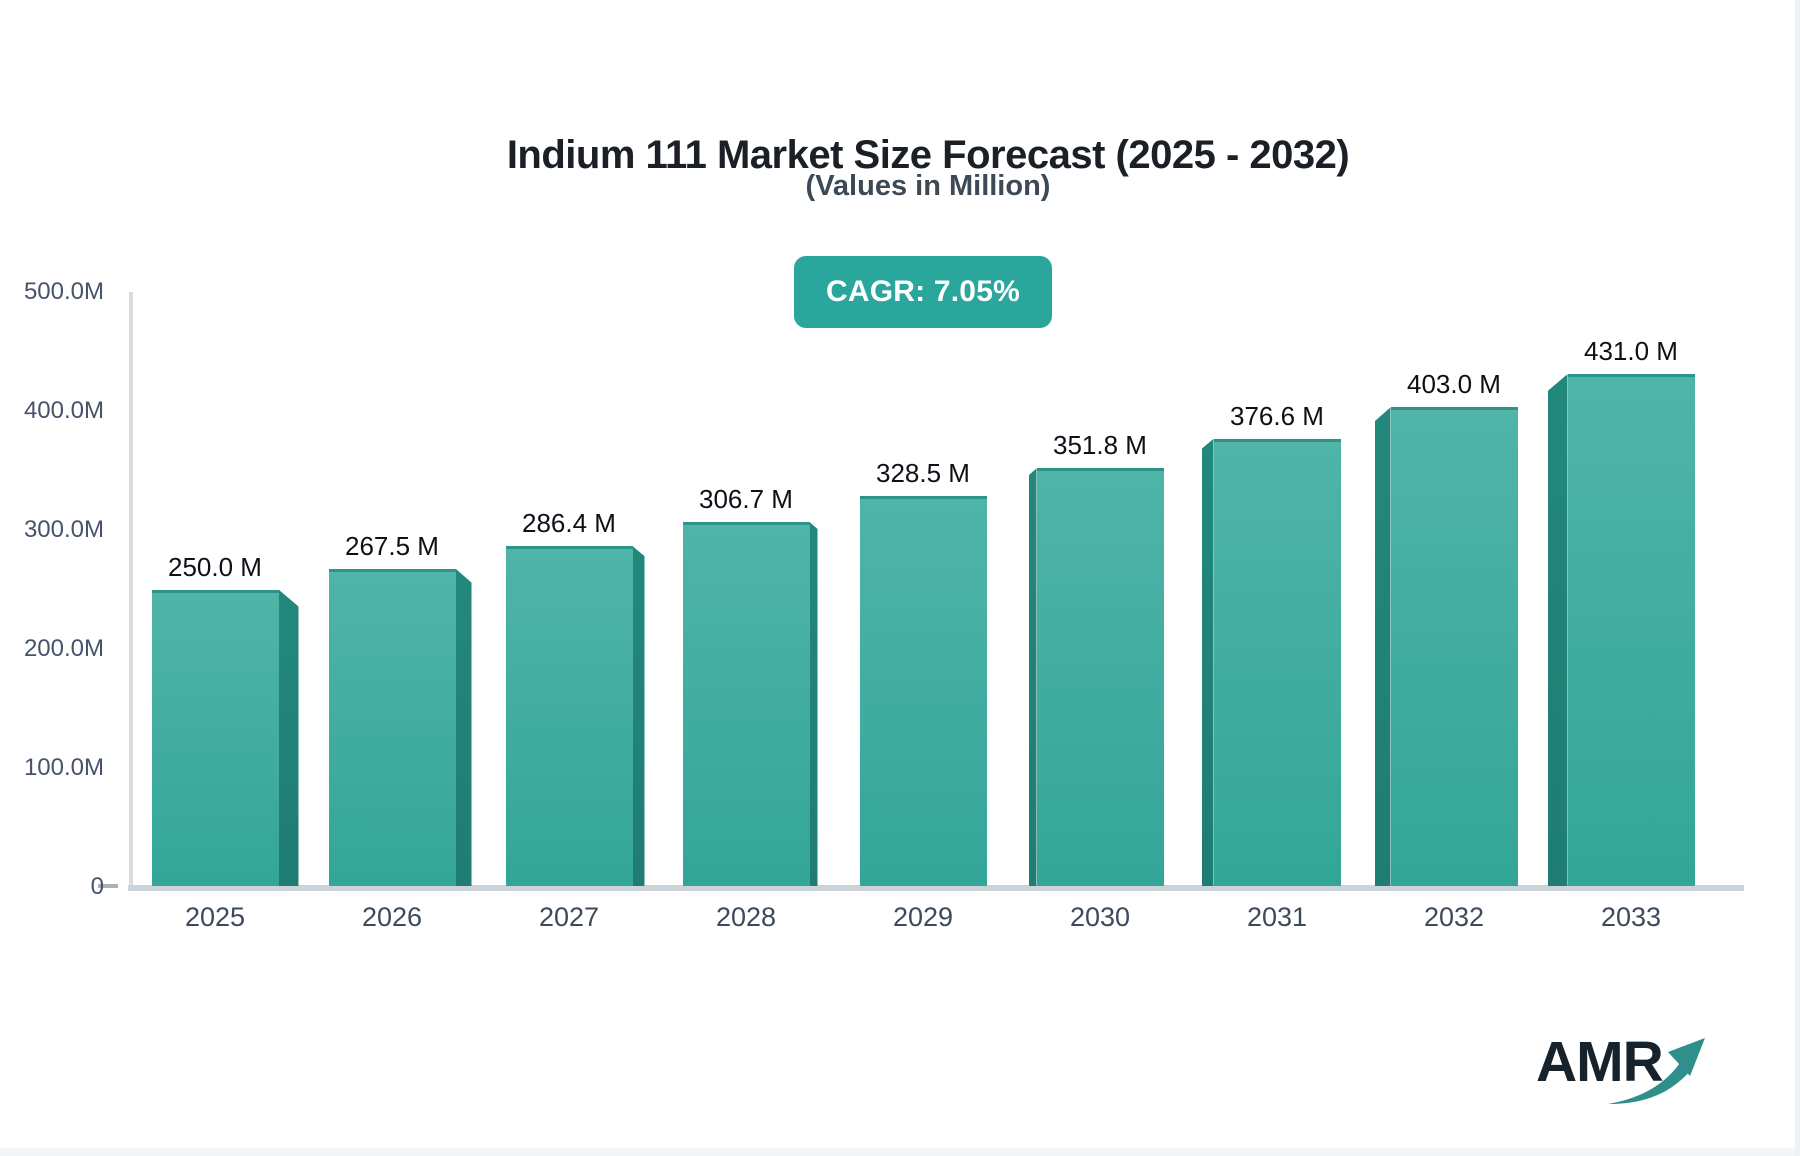 This screenshot has height=1156, width=1800. Describe the element at coordinates (63, 291) in the screenshot. I see `y-axis-label: 500.0M` at that location.